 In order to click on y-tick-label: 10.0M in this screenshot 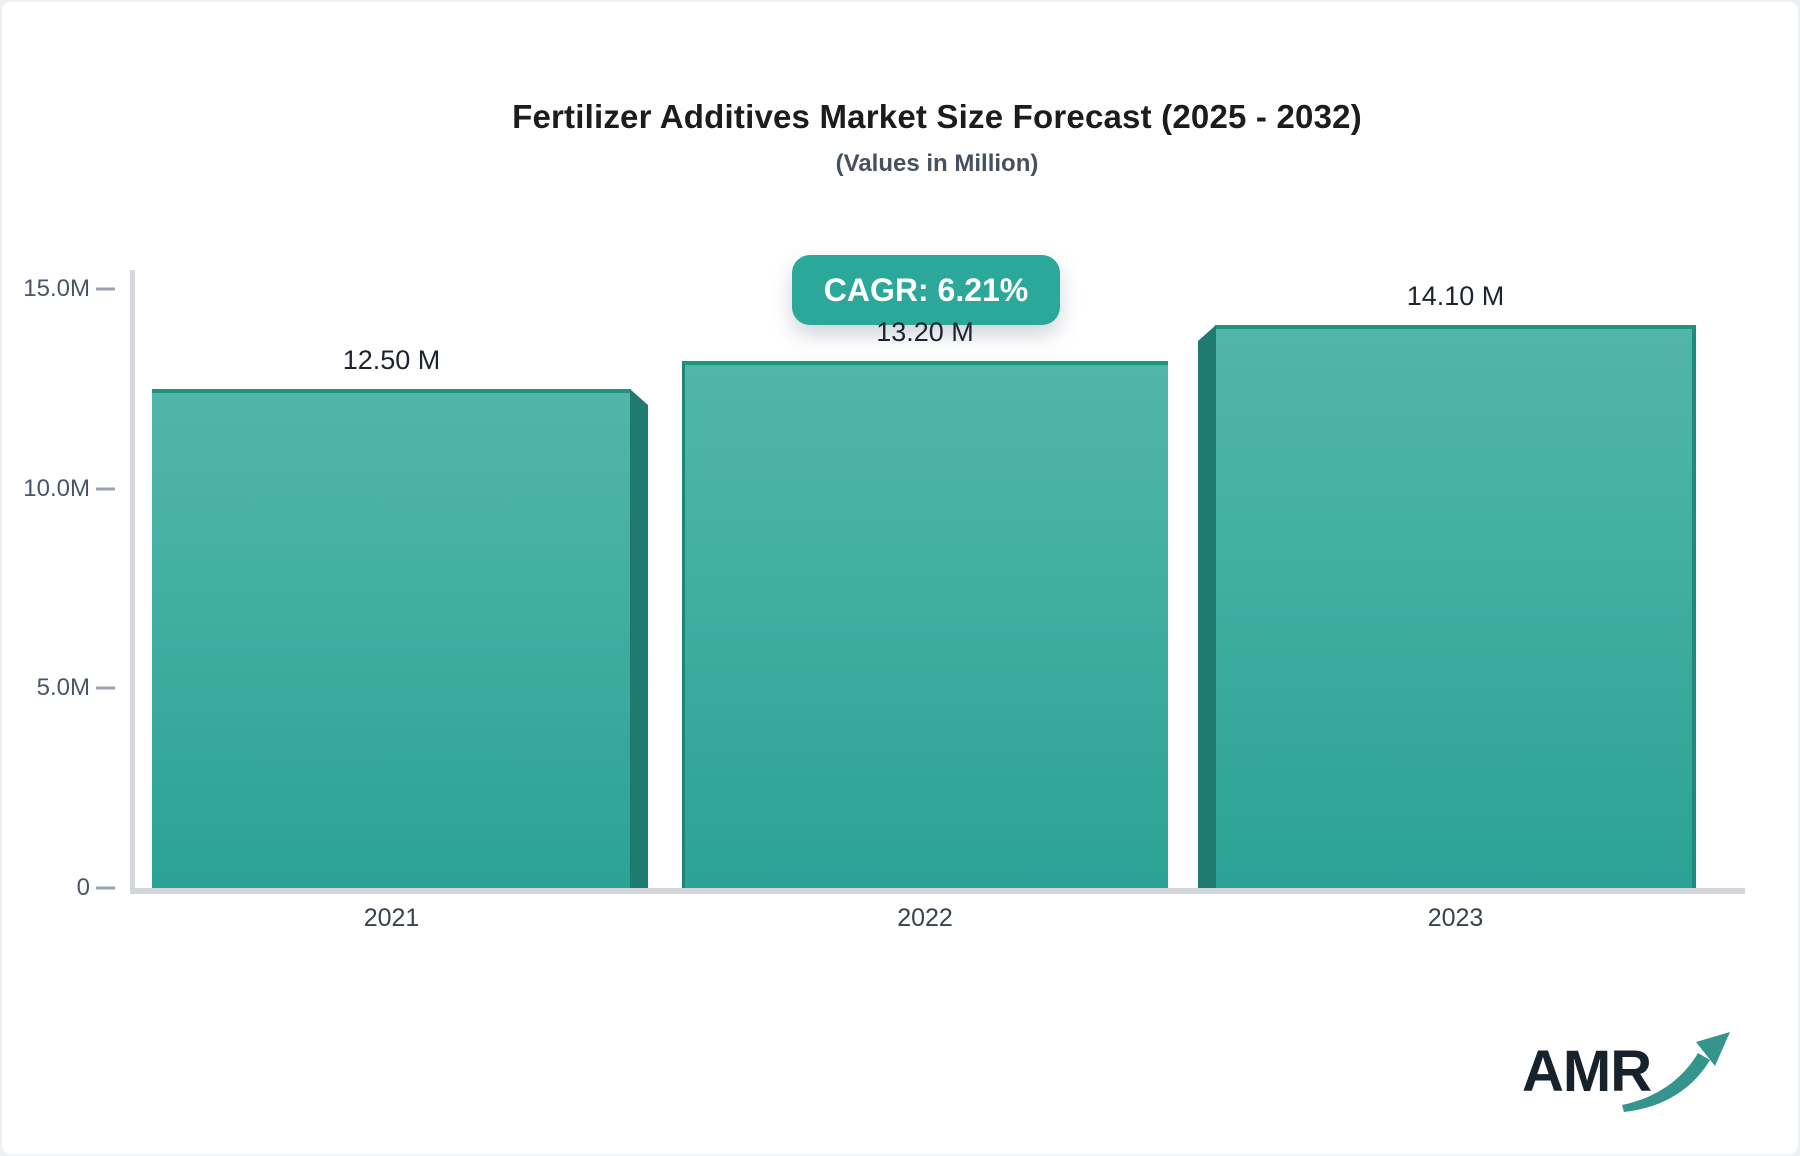, I will do `click(56, 488)`.